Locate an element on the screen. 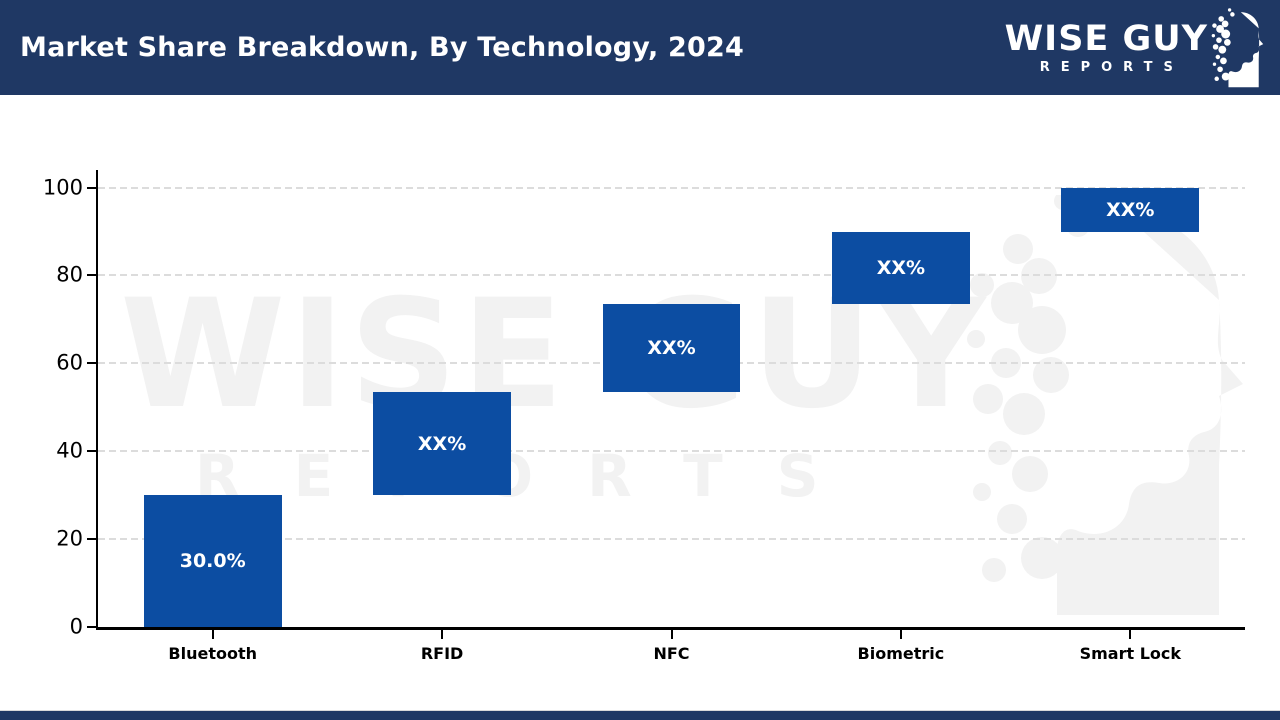  x-axis-category-label: RFID is located at coordinates (442, 653).